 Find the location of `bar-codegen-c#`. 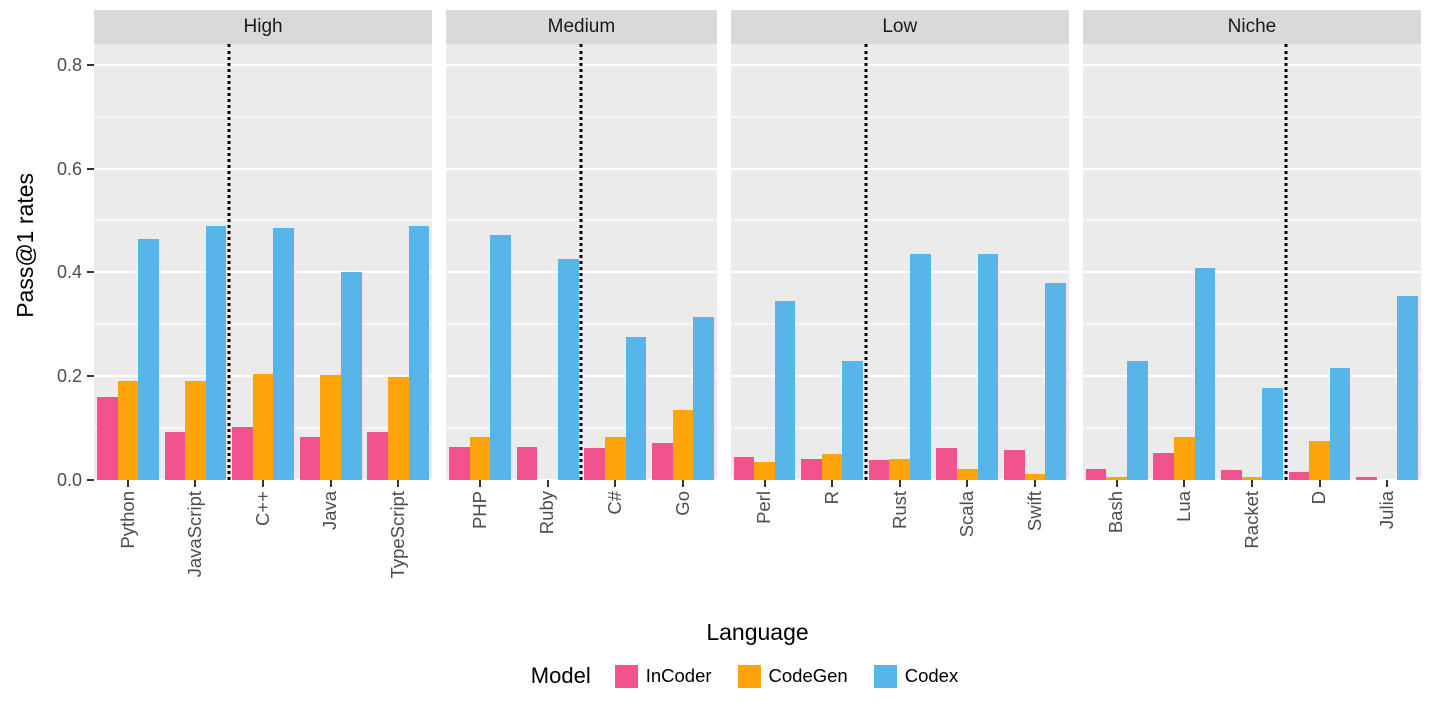

bar-codegen-c# is located at coordinates (615, 458).